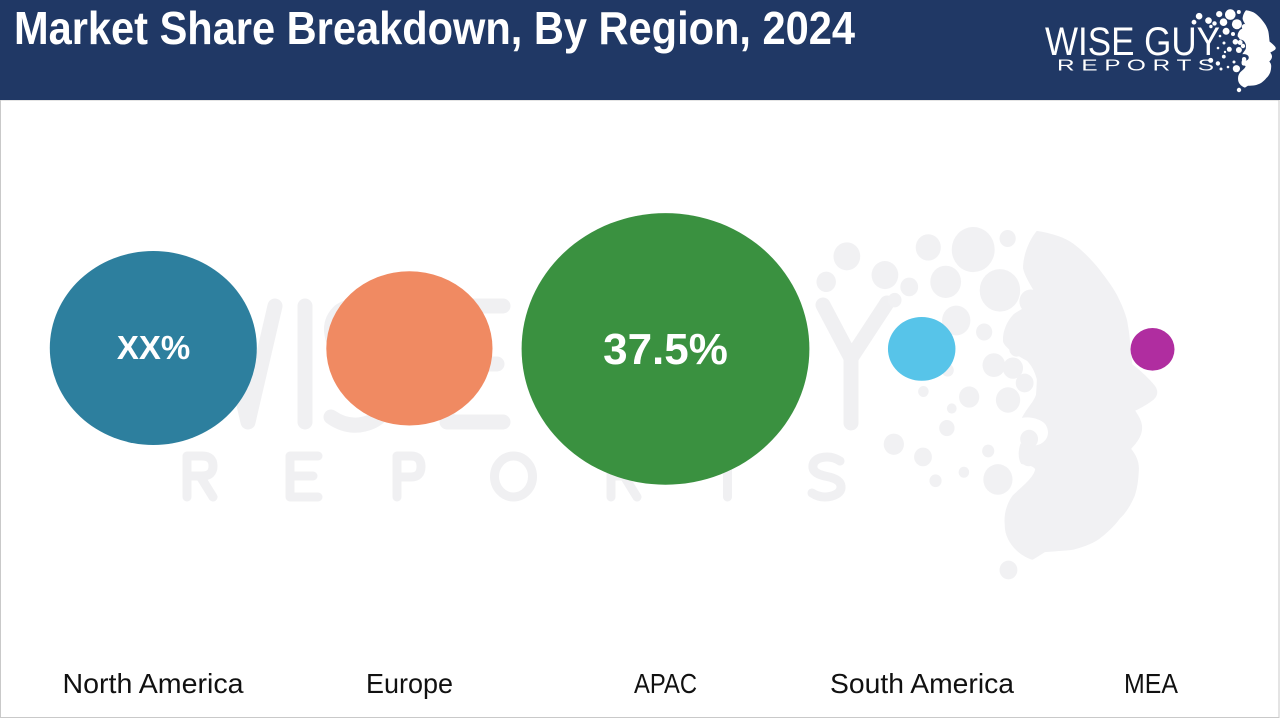 This screenshot has height=720, width=1280. I want to click on svg-text: MEA, so click(1151, 683).